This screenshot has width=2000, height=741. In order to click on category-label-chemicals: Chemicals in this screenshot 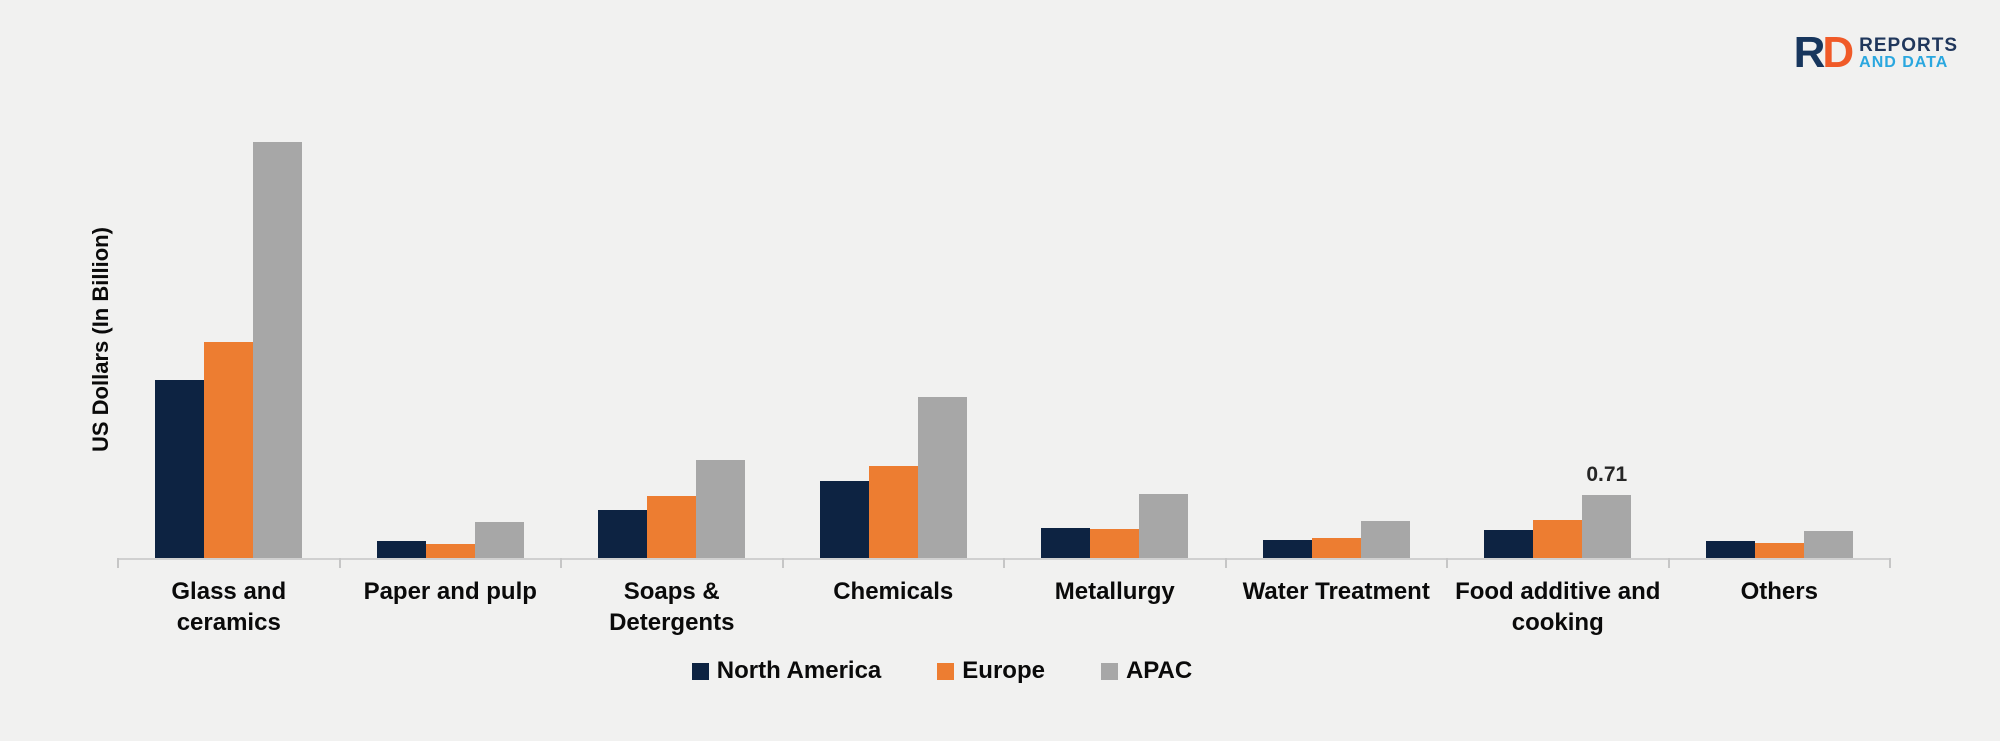, I will do `click(893, 591)`.